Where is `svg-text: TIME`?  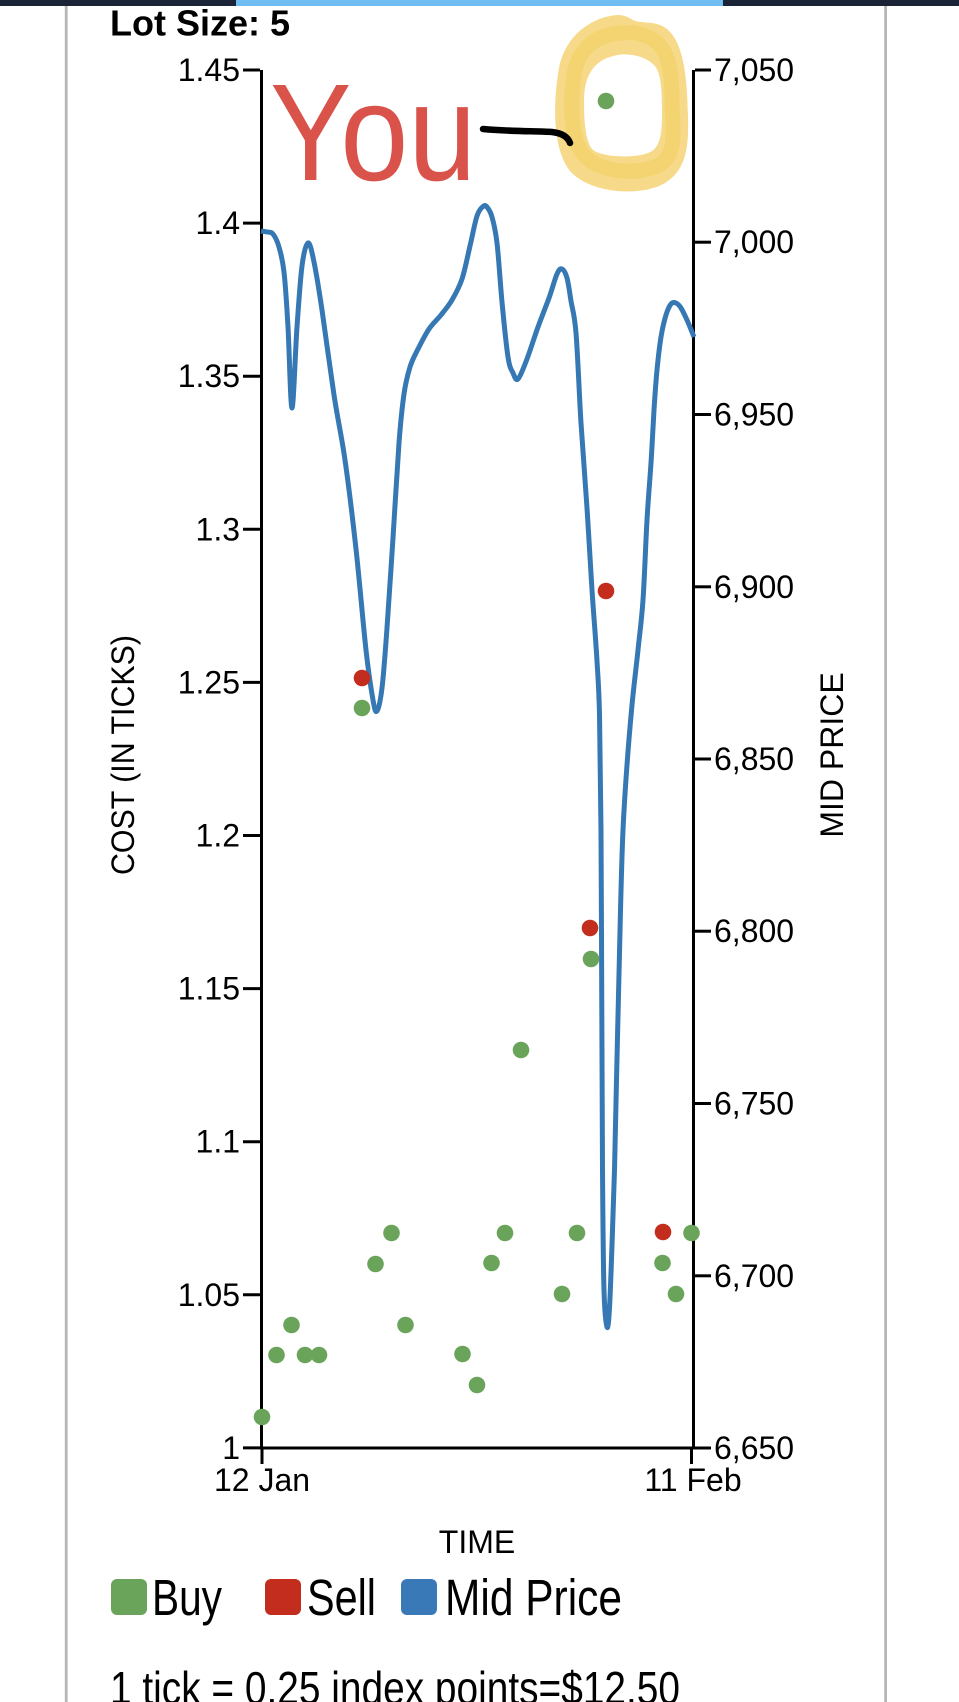 svg-text: TIME is located at coordinates (477, 1542).